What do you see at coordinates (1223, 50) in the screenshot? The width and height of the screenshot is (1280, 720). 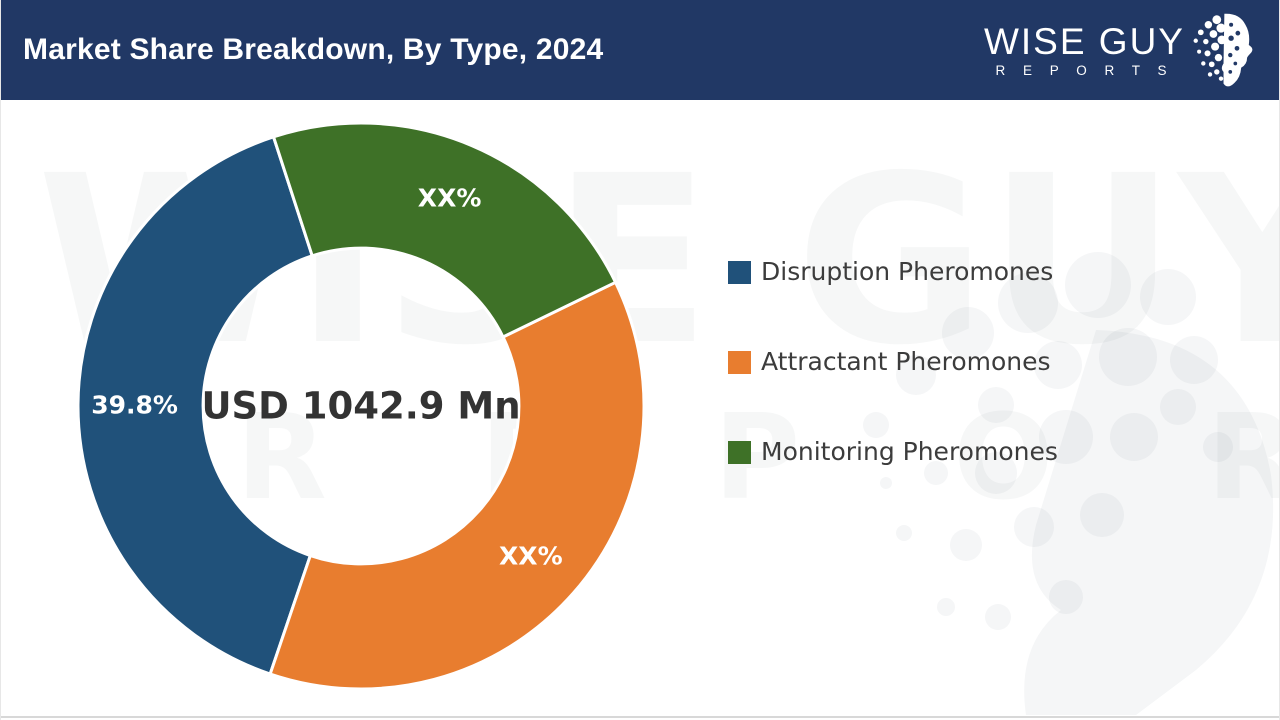 I see `logo-face-icon` at bounding box center [1223, 50].